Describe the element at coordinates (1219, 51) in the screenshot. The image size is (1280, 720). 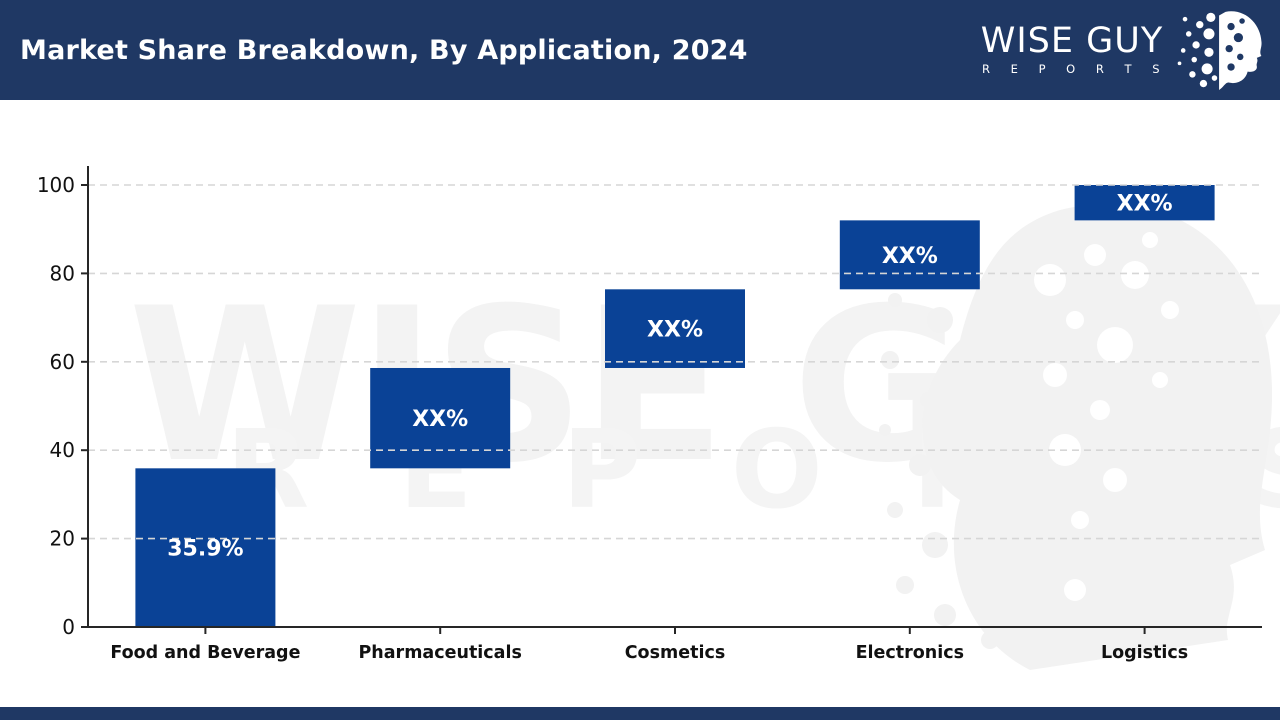
I see `brand-head-icon` at that location.